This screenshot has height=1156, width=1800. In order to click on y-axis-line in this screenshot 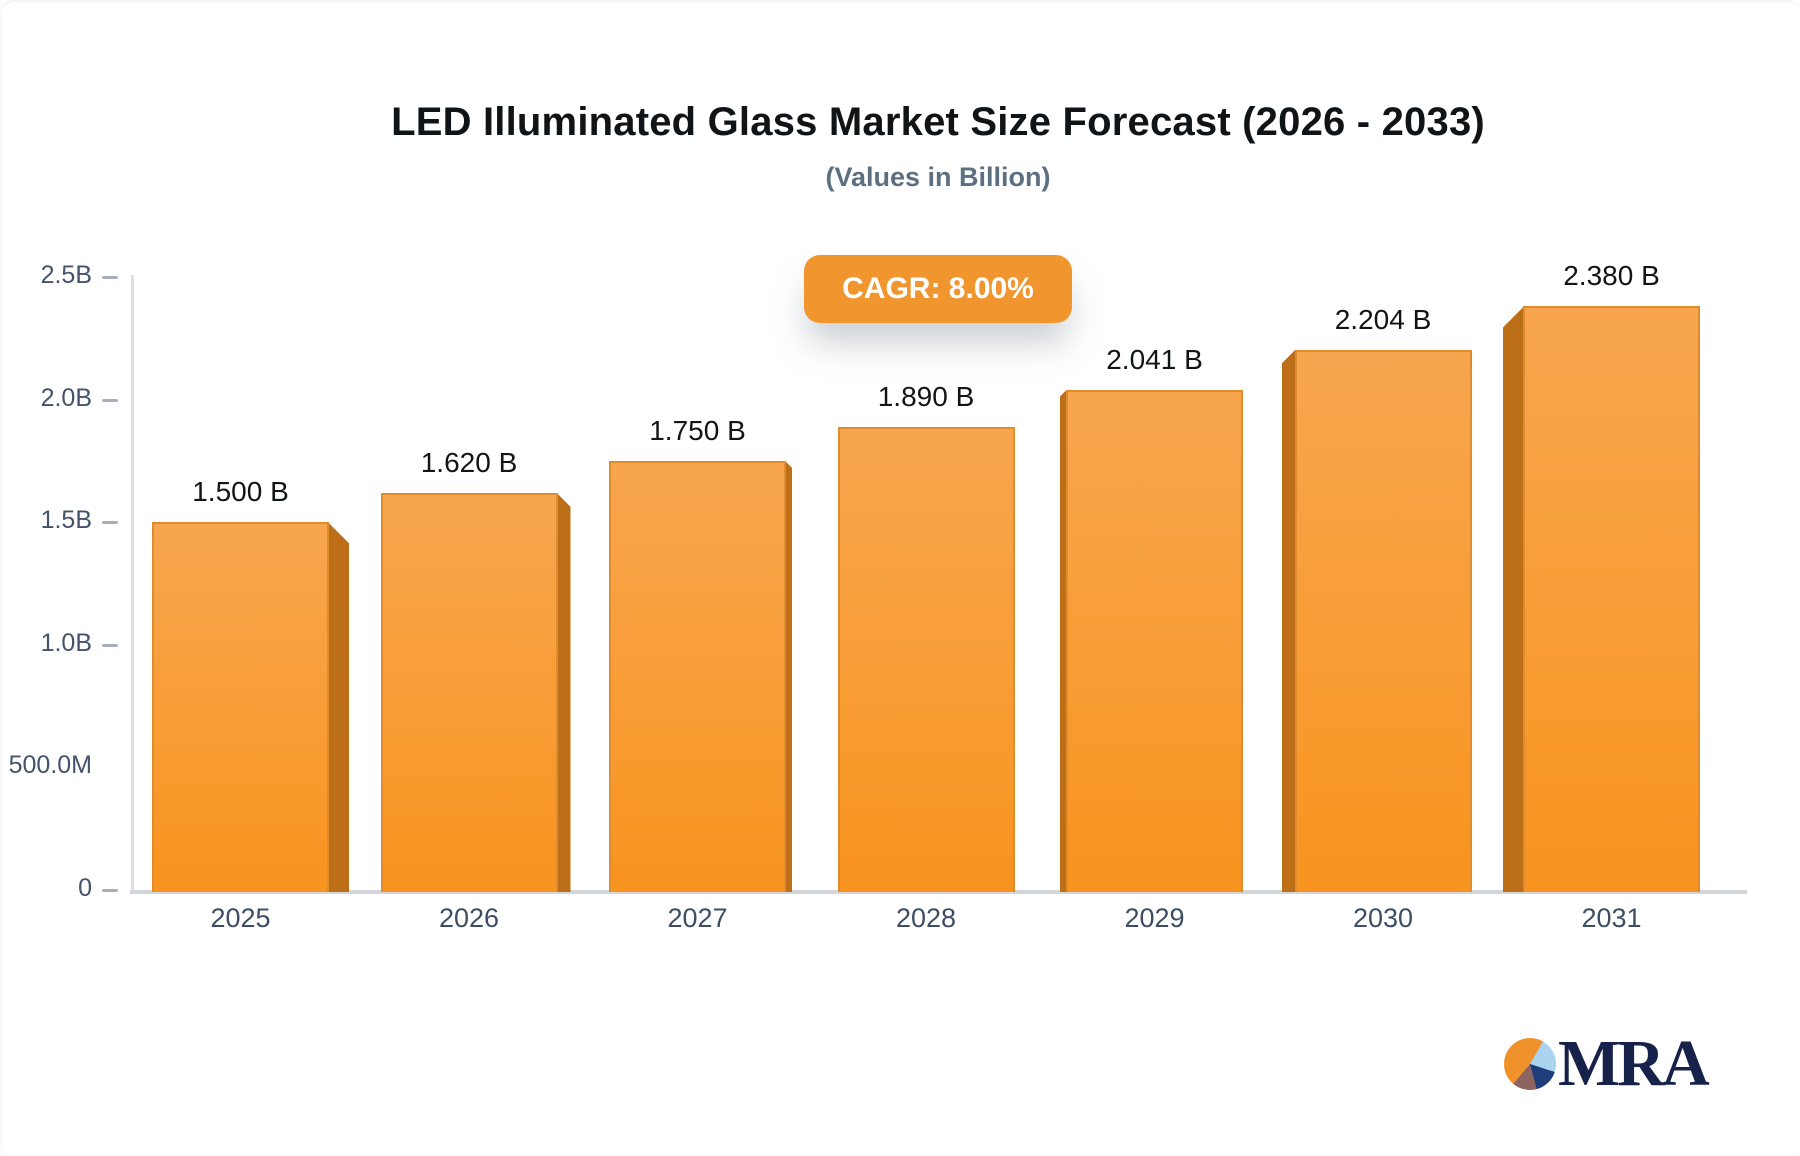, I will do `click(132, 584)`.